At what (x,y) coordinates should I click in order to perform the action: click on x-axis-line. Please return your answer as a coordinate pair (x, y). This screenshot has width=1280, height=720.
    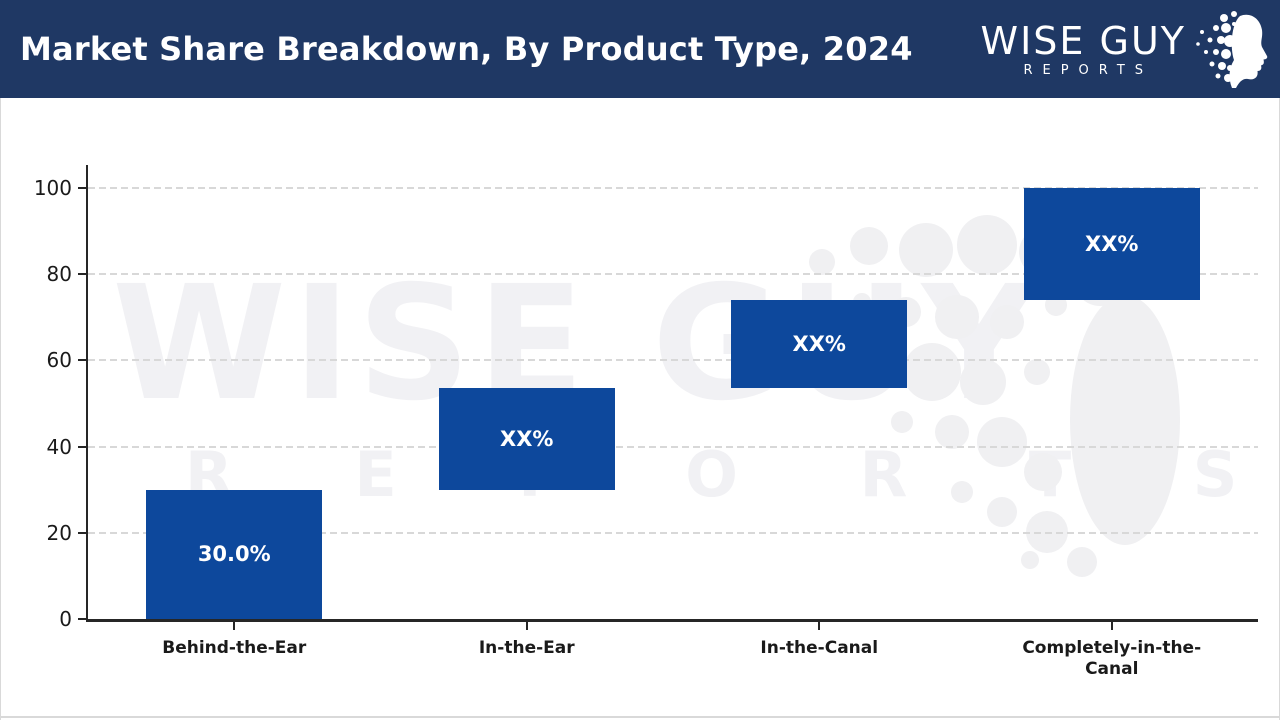
    Looking at the image, I should click on (672, 620).